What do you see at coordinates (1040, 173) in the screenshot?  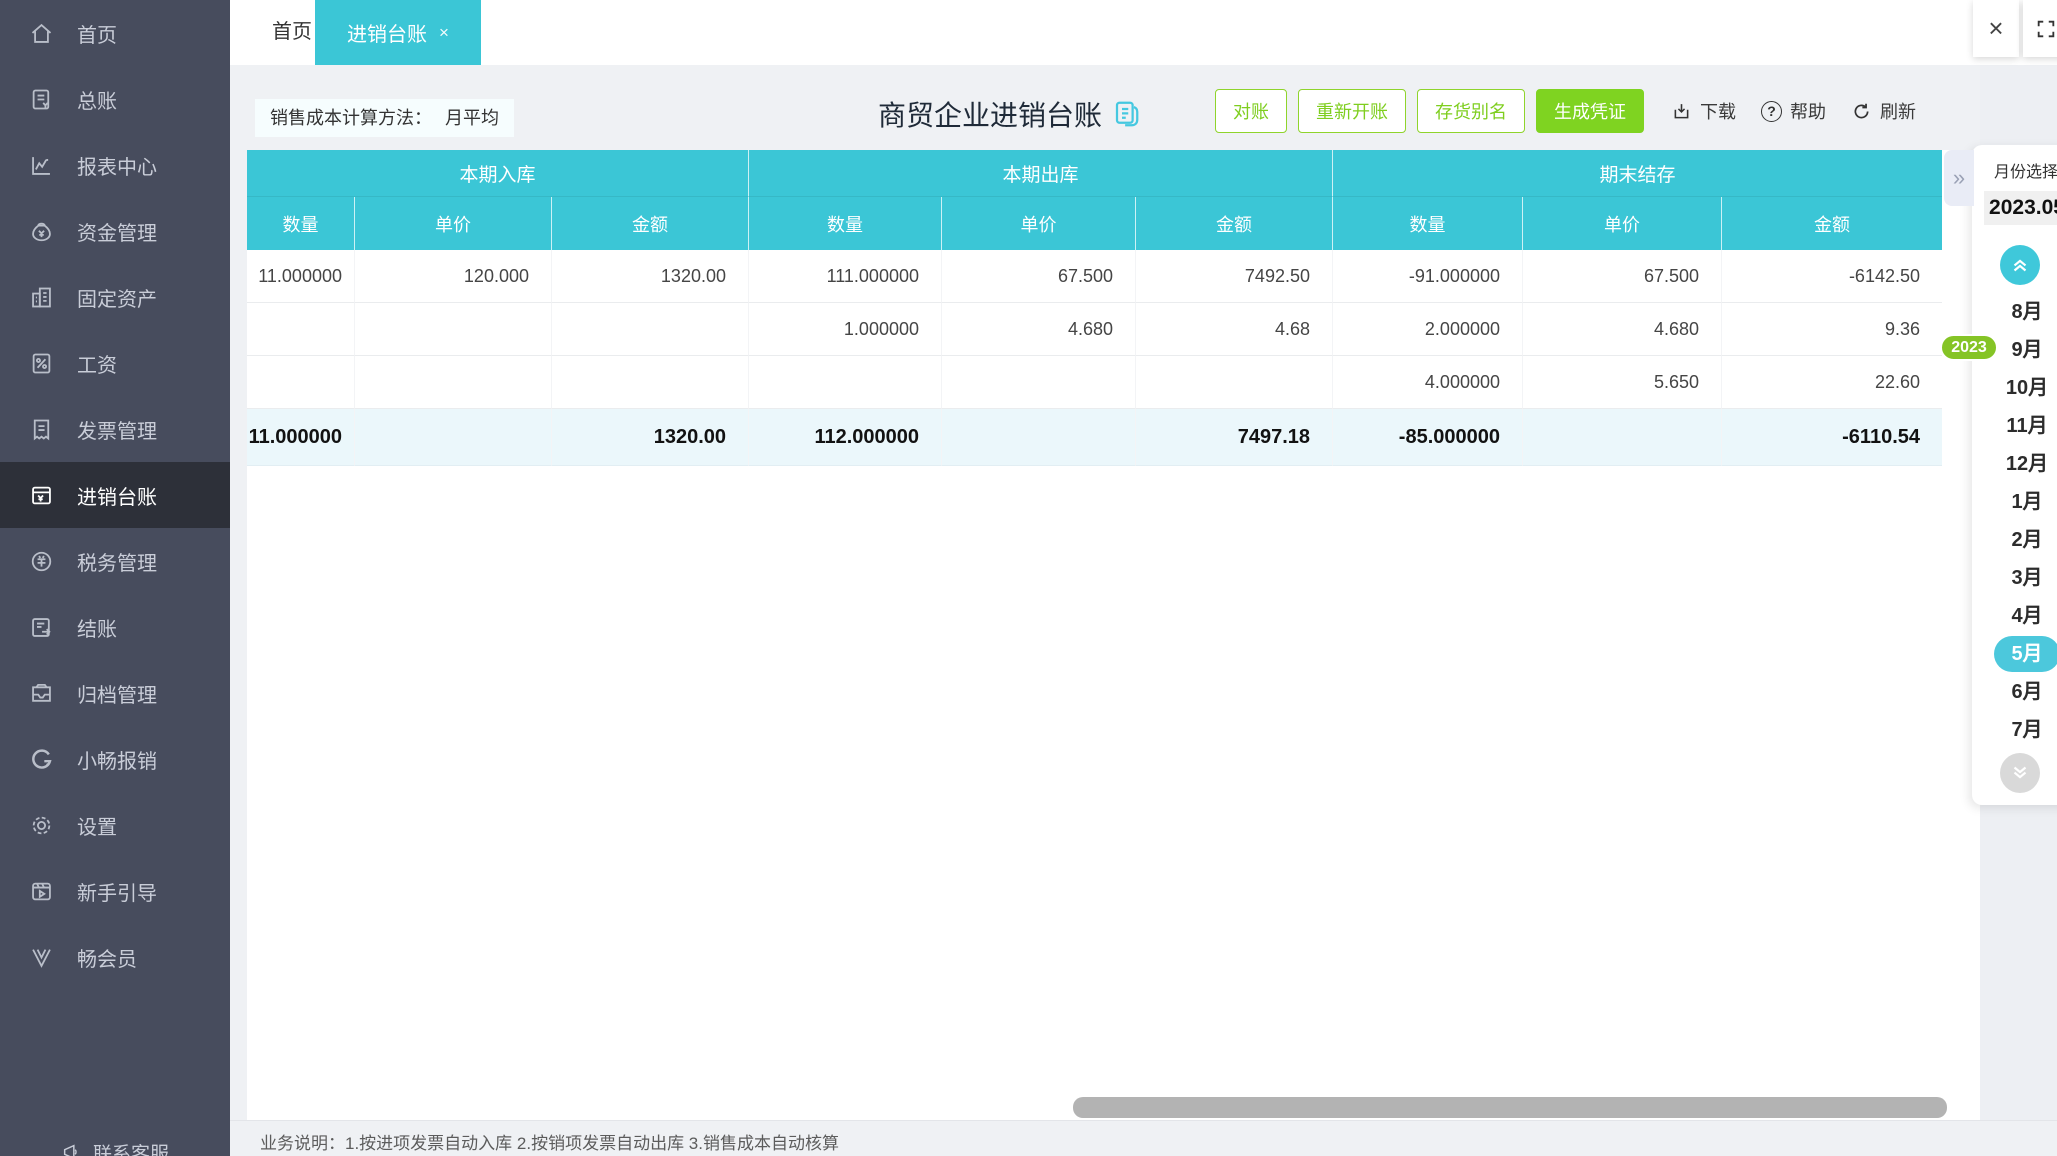 I see `group-header-outbound: 本期出库` at bounding box center [1040, 173].